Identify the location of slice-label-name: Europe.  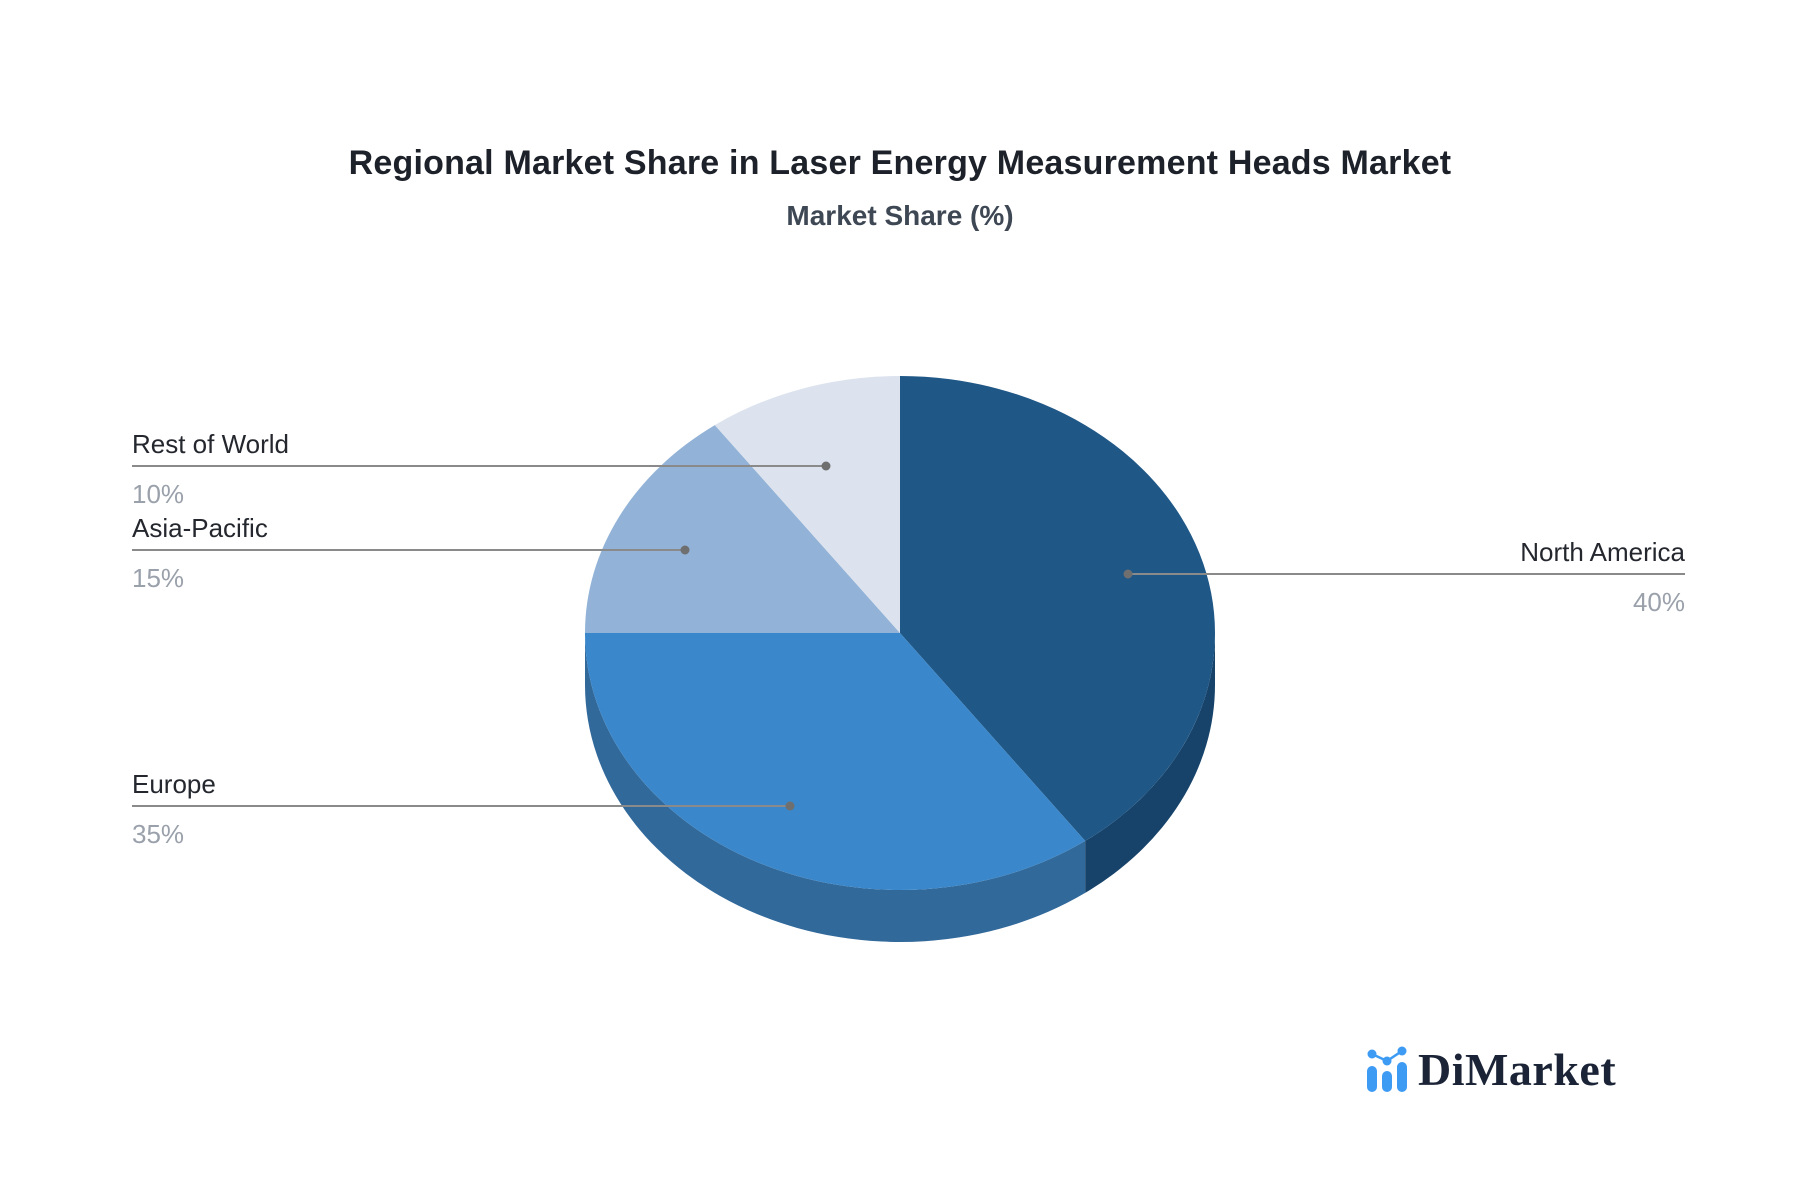
(174, 784).